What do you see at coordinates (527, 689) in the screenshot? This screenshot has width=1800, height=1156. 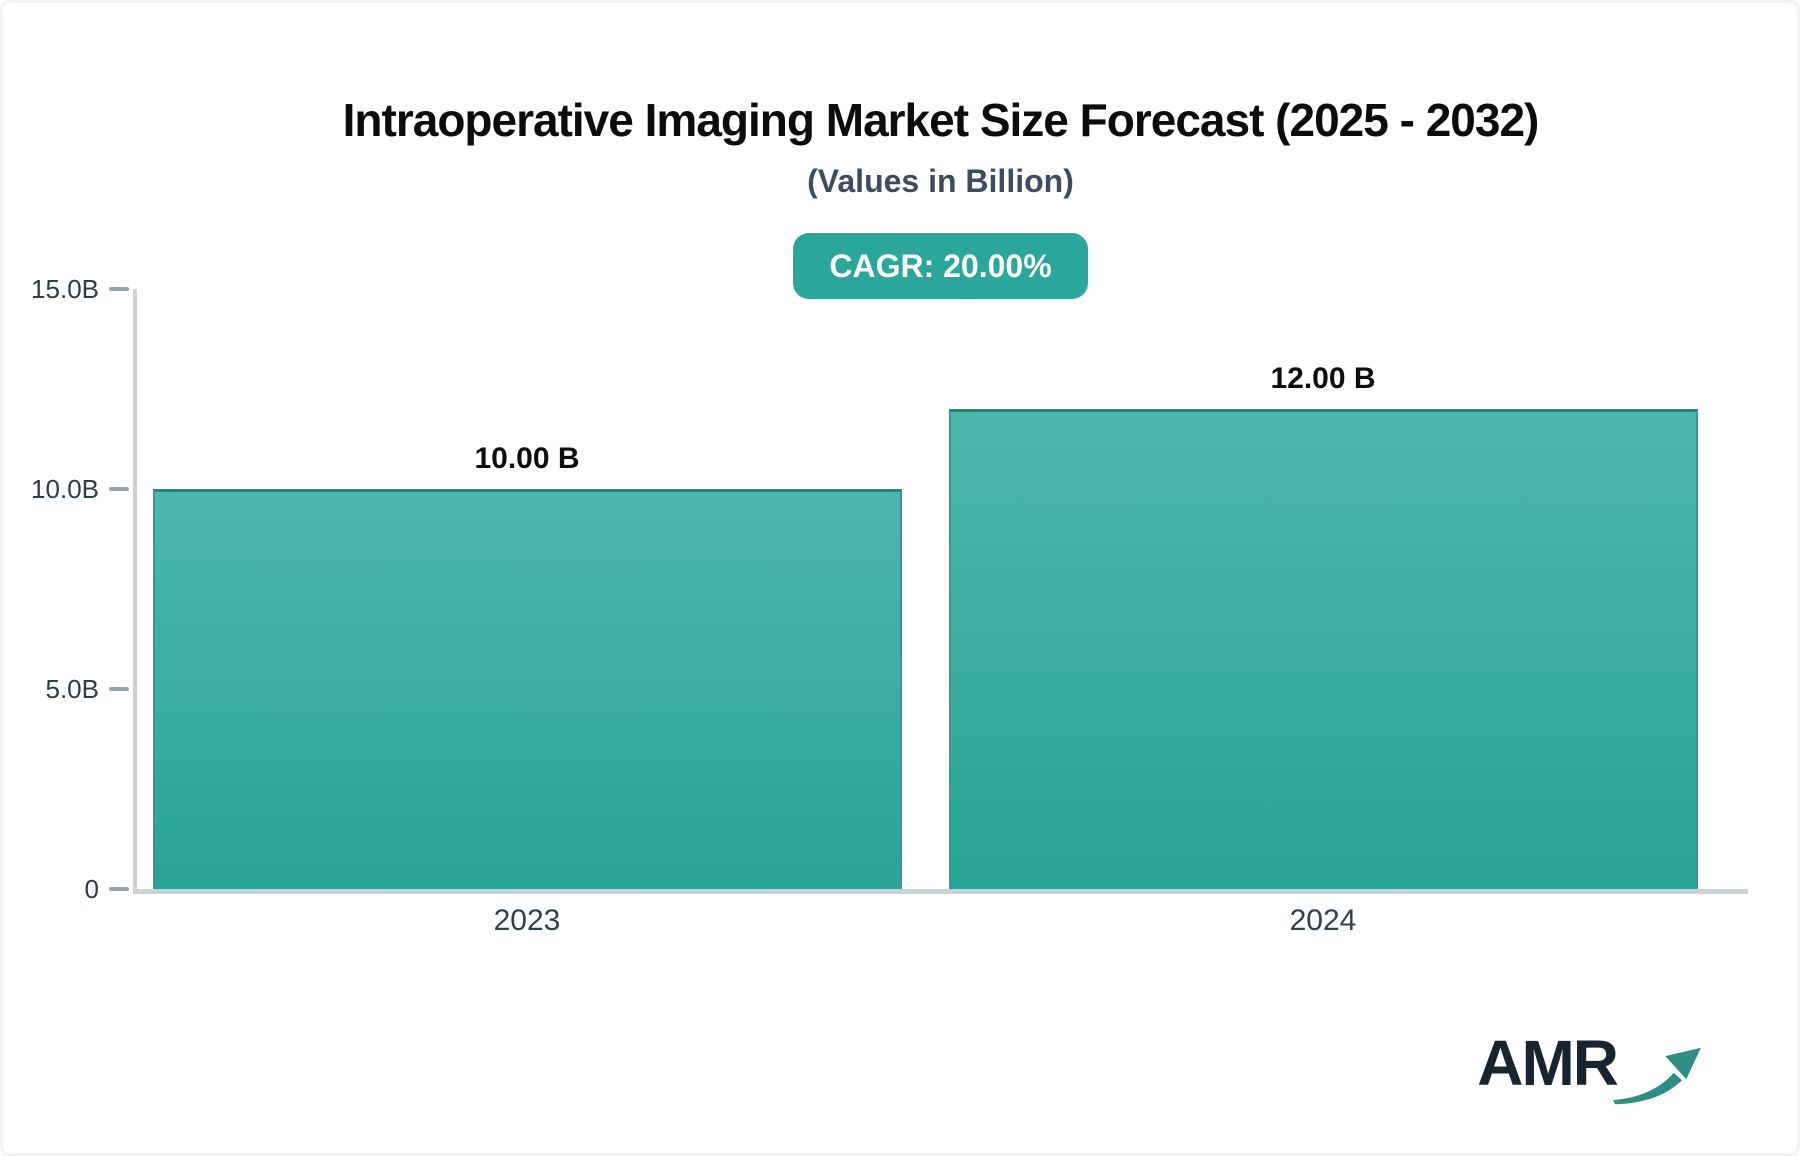 I see `bar` at bounding box center [527, 689].